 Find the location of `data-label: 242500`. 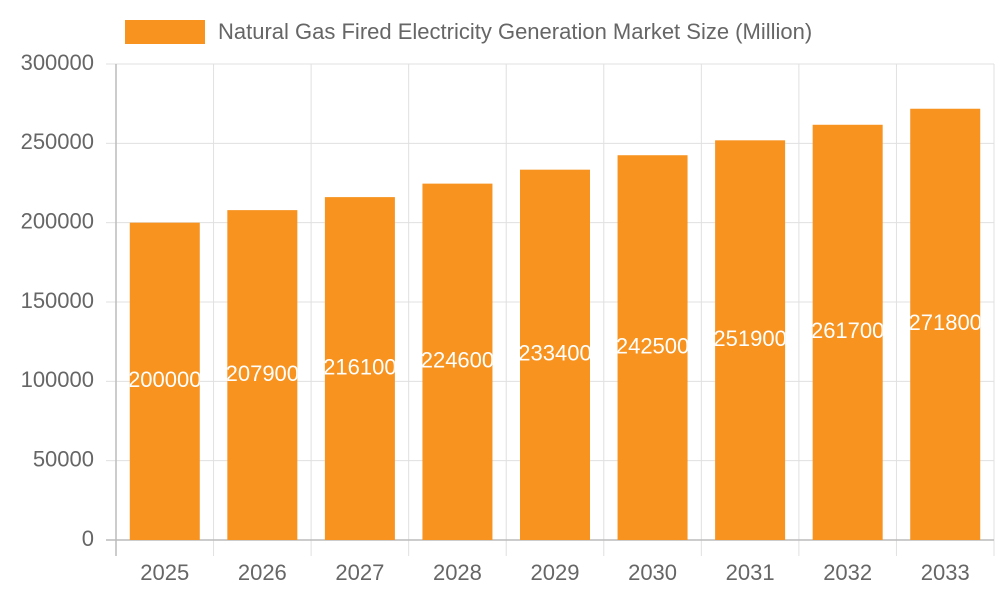

data-label: 242500 is located at coordinates (652, 345).